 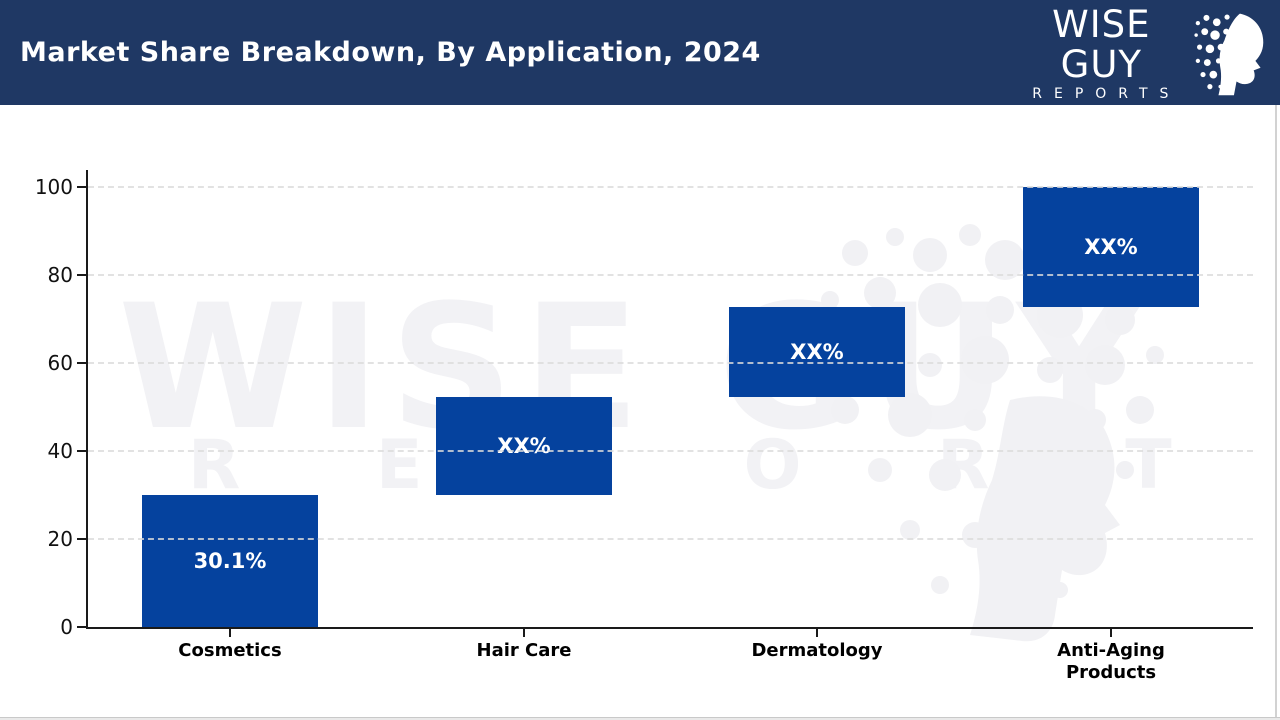 What do you see at coordinates (60, 539) in the screenshot?
I see `y-tick-label-20: 20` at bounding box center [60, 539].